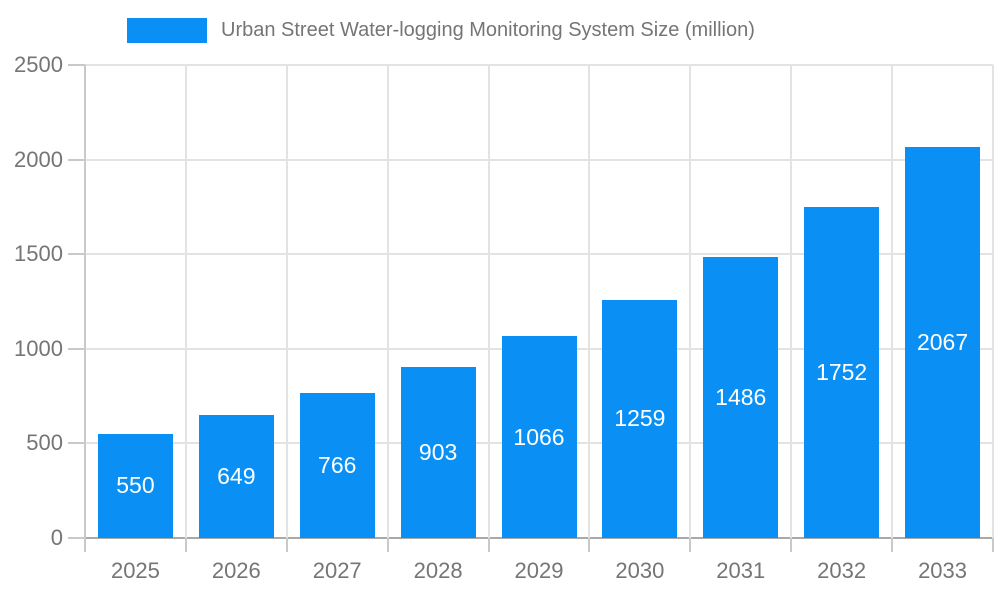  I want to click on bar-2025: 550, so click(135, 485).